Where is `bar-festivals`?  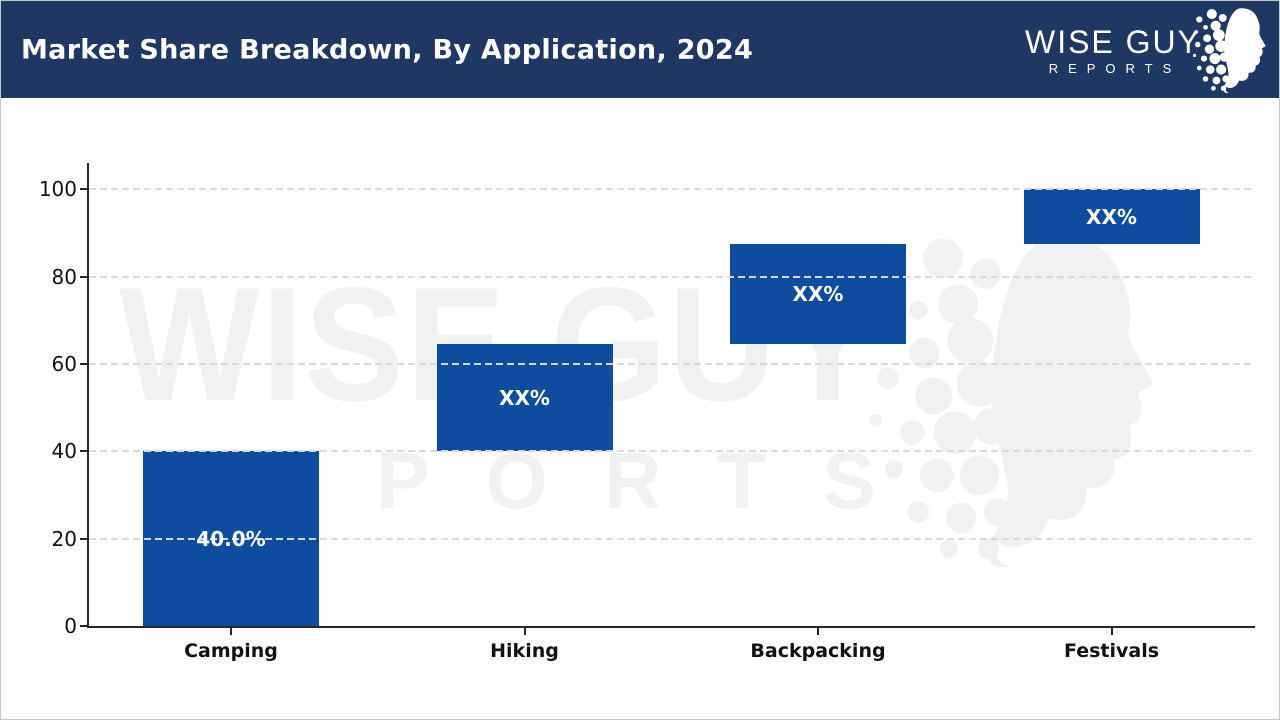
bar-festivals is located at coordinates (1111, 216).